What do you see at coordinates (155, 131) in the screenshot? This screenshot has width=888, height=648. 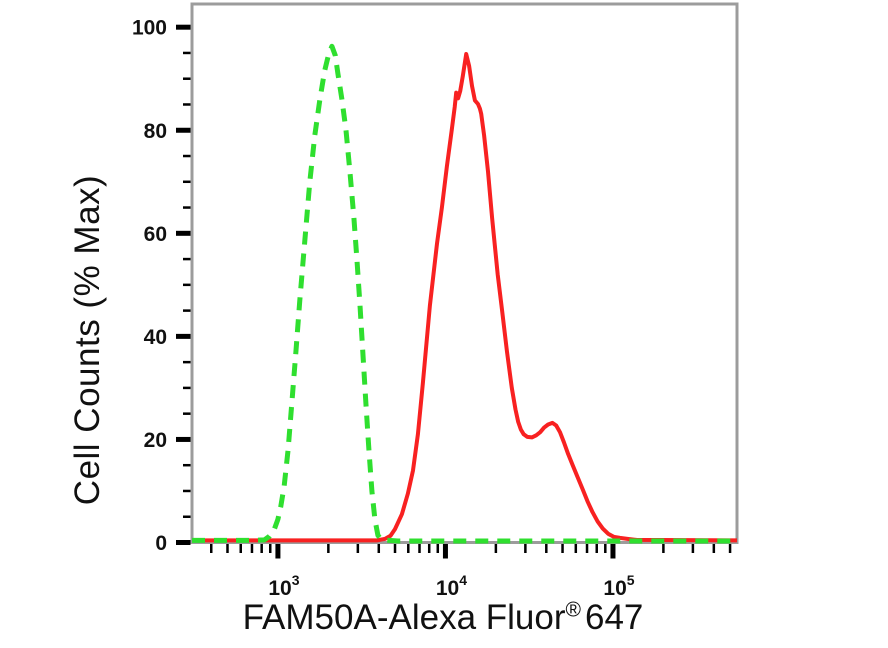 I see `y-tick-label: 80` at bounding box center [155, 131].